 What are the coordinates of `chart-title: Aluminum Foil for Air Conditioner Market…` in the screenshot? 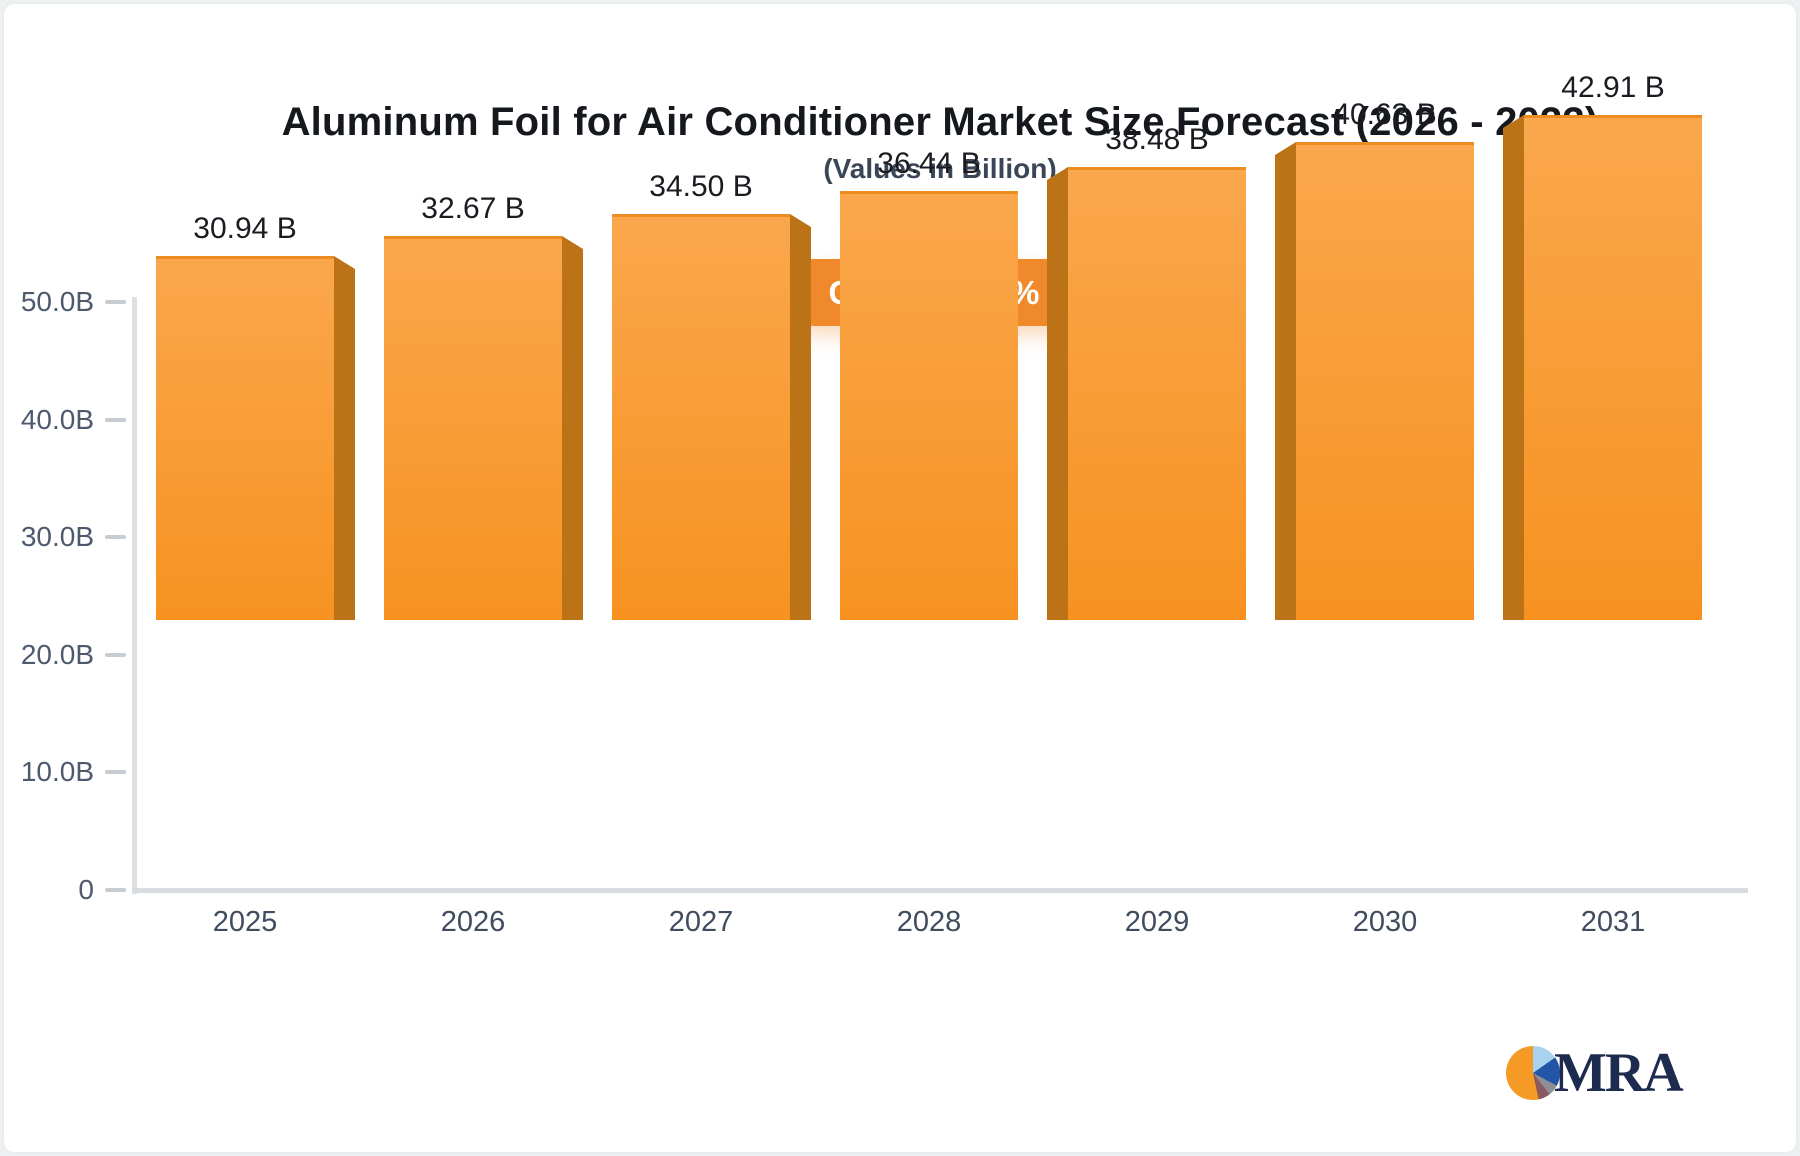 It's located at (940, 122).